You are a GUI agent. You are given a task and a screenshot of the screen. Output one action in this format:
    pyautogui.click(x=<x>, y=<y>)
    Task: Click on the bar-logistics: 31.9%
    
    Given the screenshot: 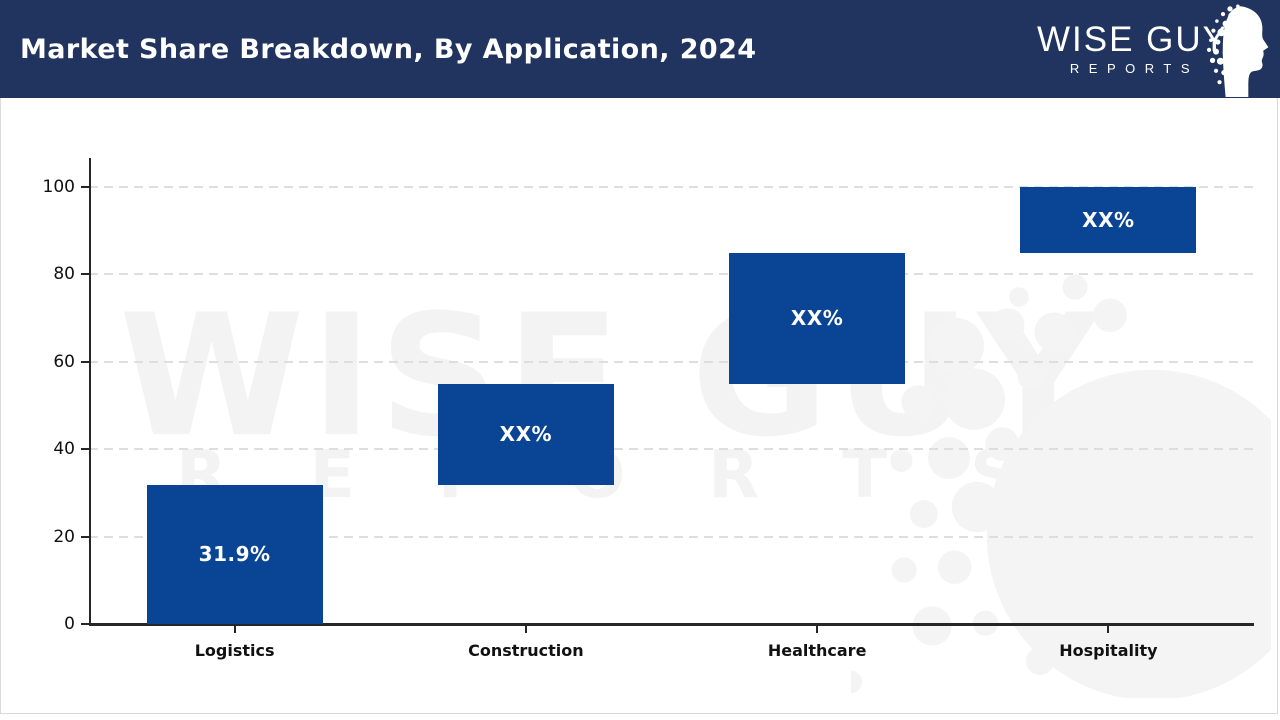 What is the action you would take?
    pyautogui.click(x=234, y=554)
    